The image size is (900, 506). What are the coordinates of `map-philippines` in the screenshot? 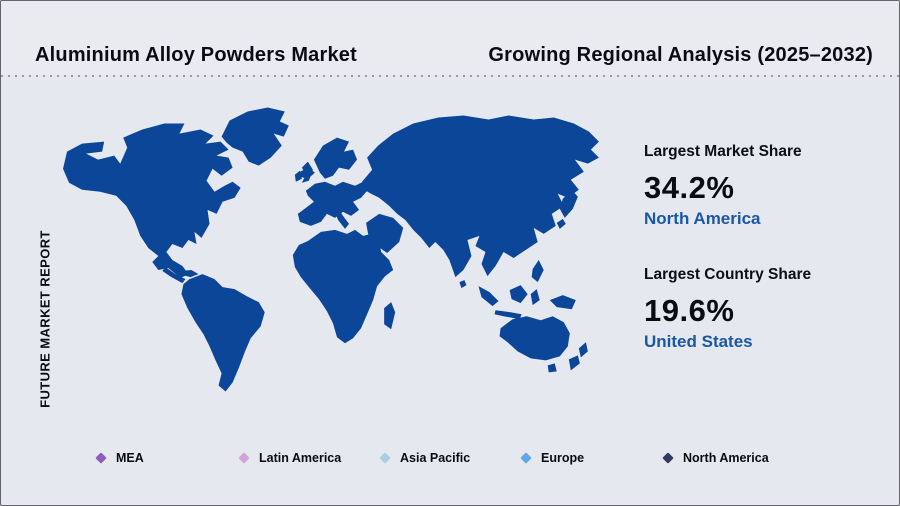 It's located at (537, 271).